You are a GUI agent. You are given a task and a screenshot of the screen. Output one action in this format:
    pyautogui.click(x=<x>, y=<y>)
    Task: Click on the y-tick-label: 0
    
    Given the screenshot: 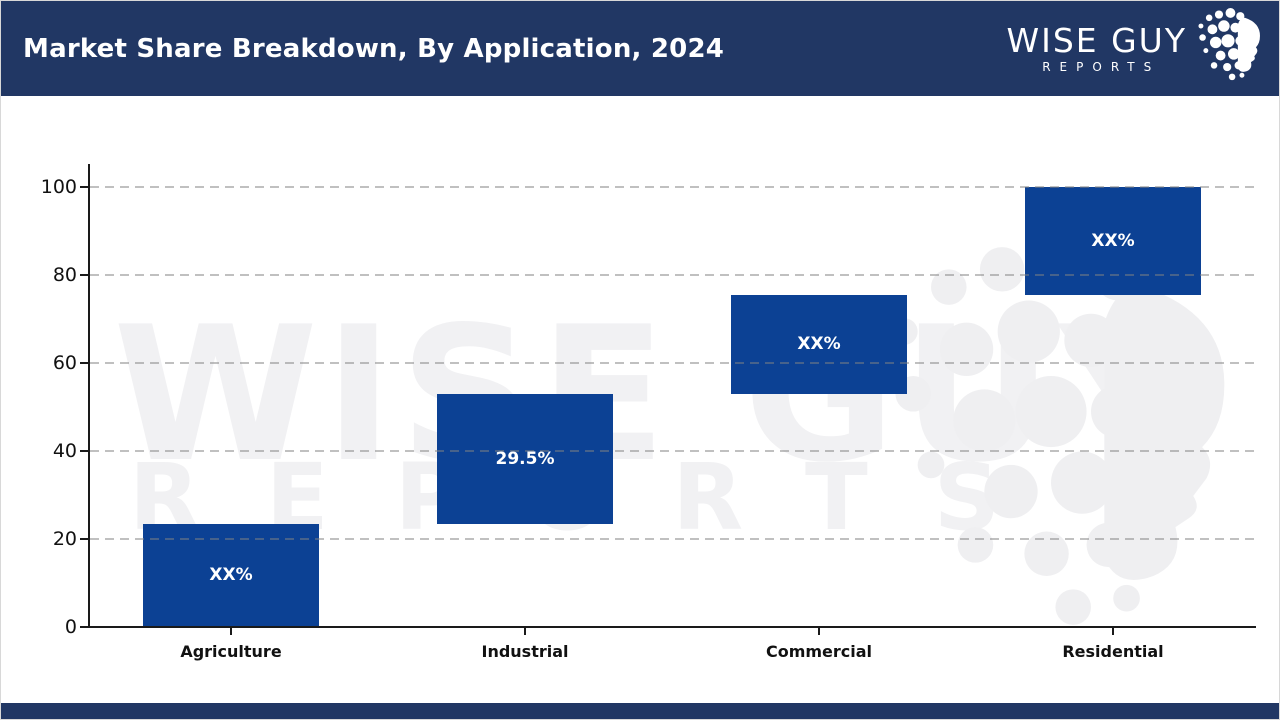 What is the action you would take?
    pyautogui.click(x=70, y=627)
    